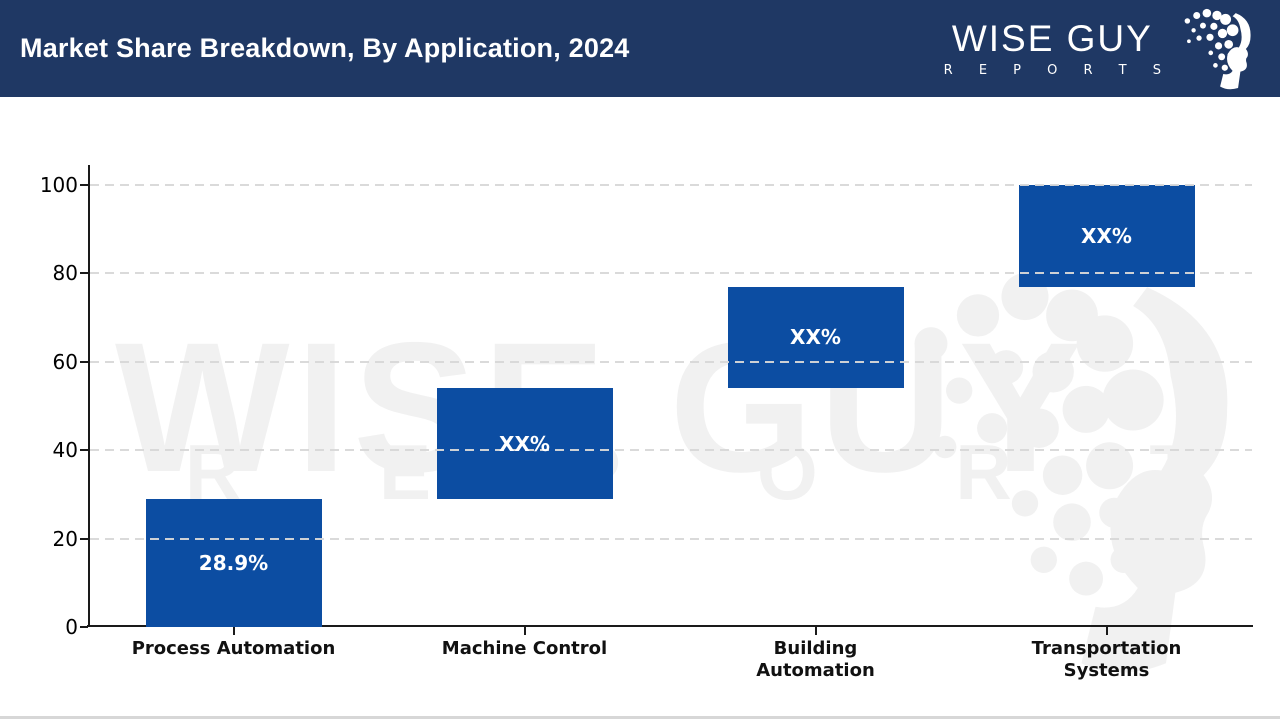  Describe the element at coordinates (524, 648) in the screenshot. I see `x-category-label: Machine Control` at that location.